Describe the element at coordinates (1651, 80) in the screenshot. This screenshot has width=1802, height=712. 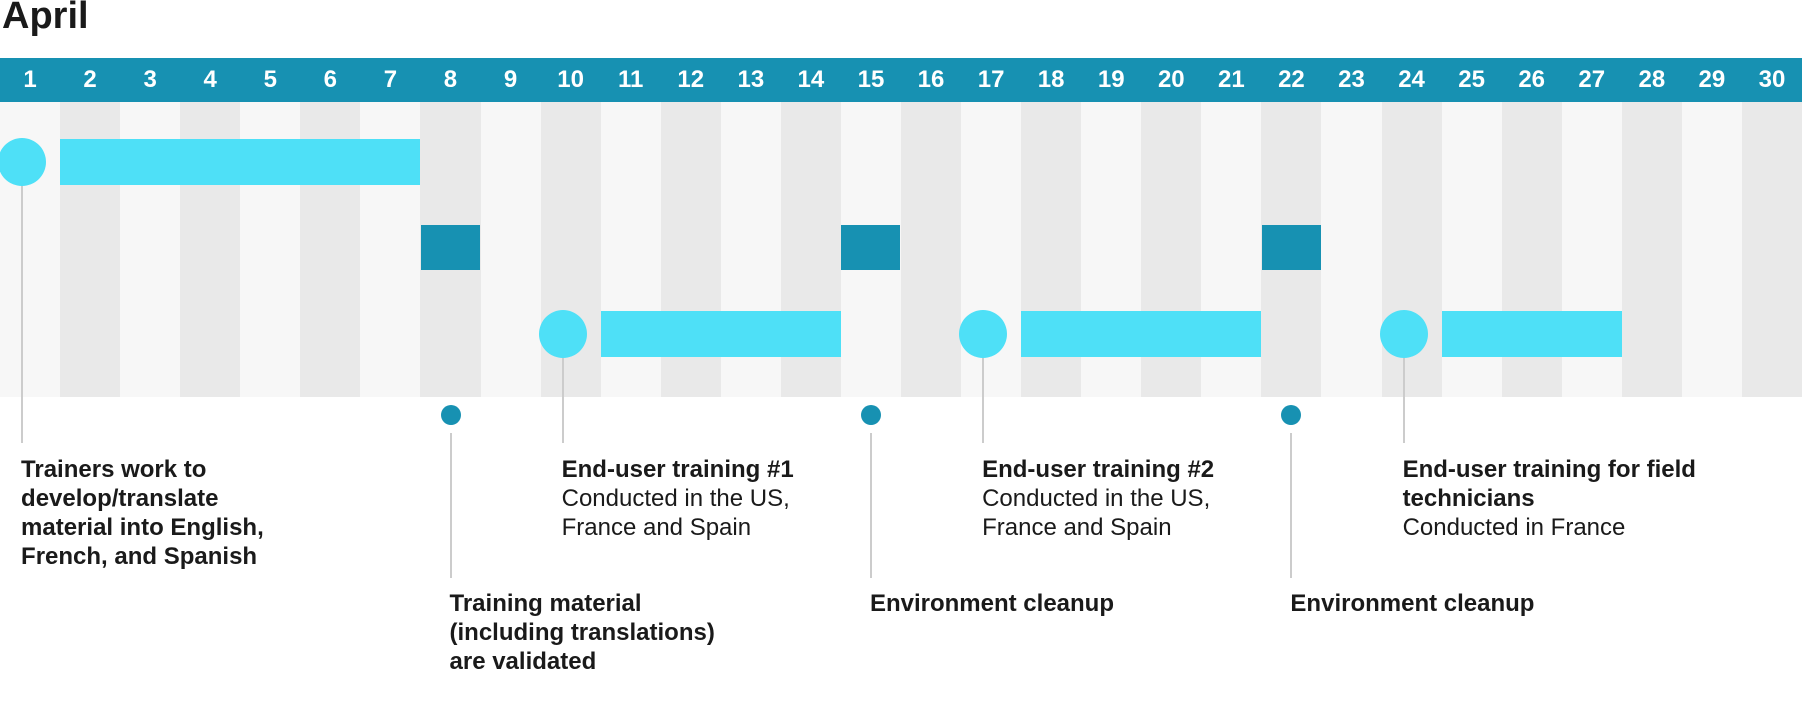
I see `day-header-cell: 28` at that location.